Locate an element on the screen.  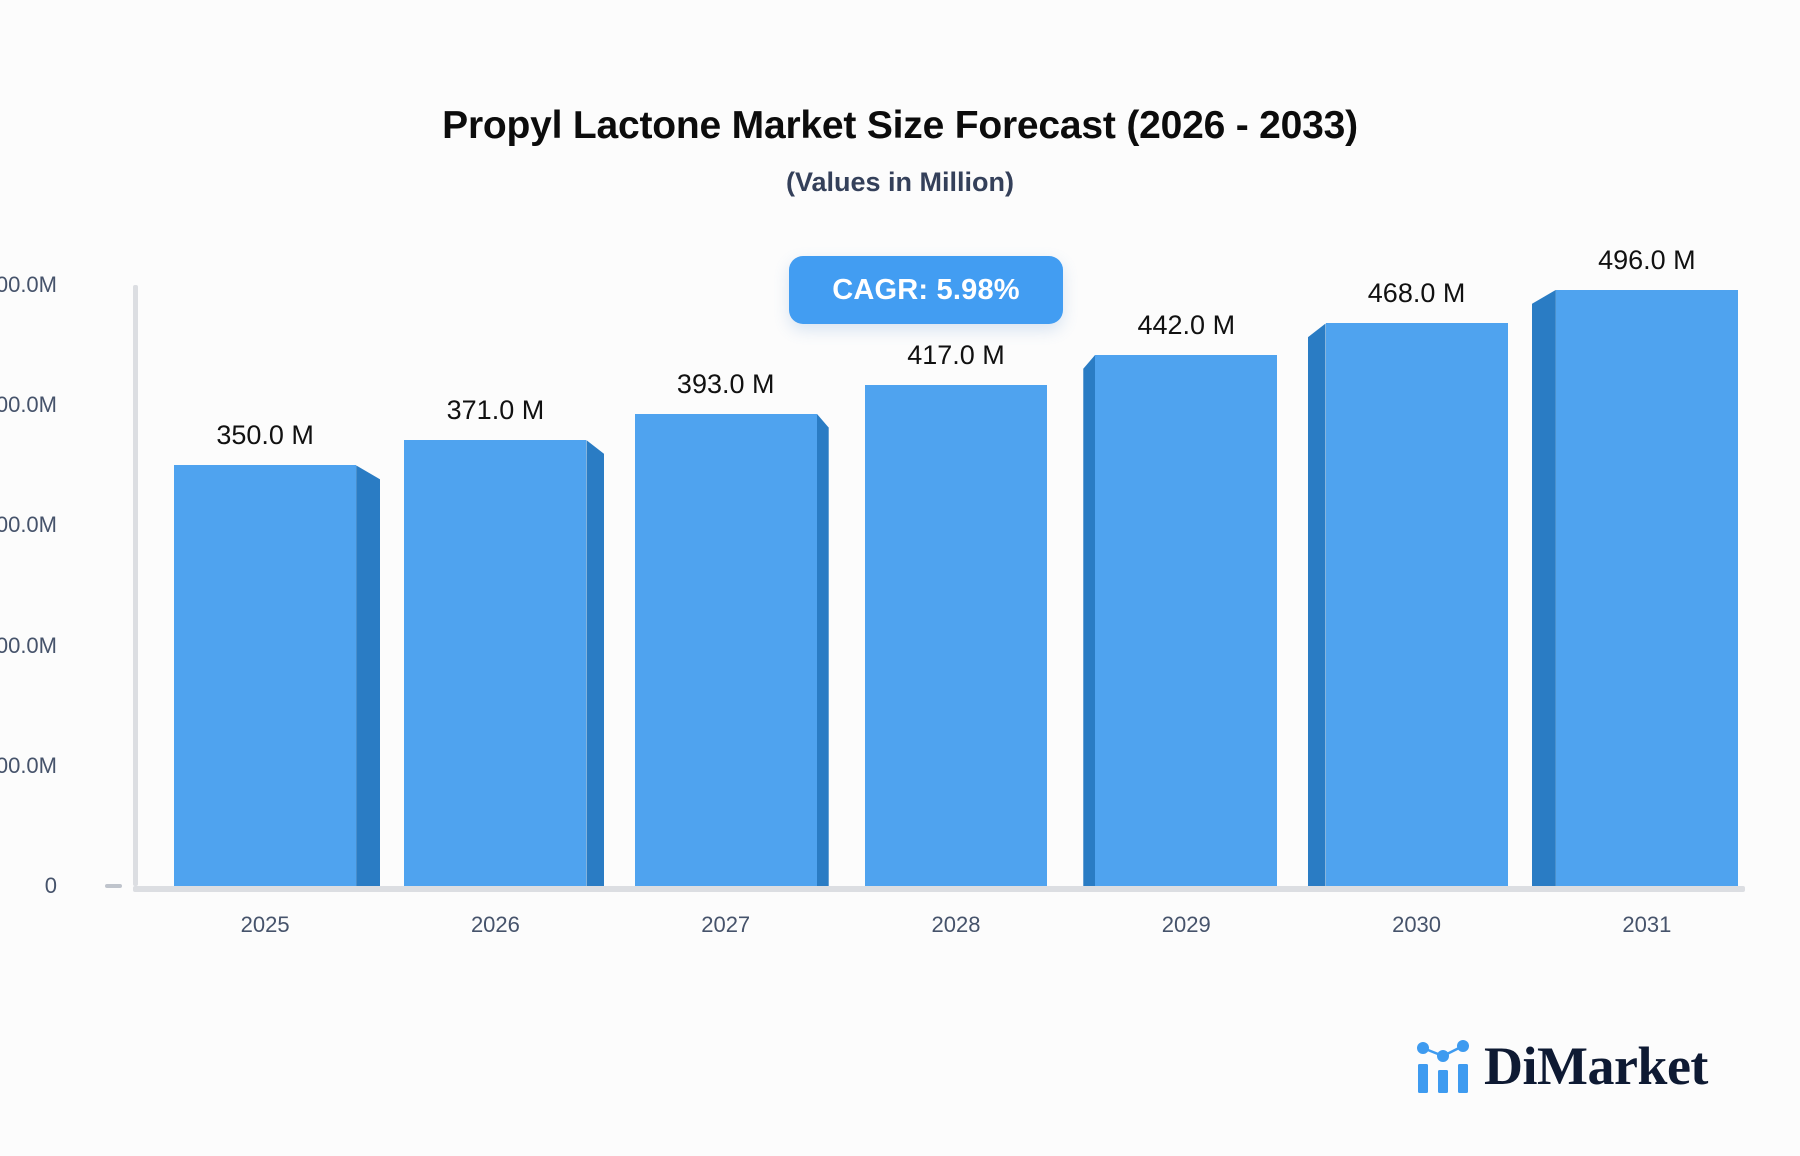
bar-value-label: 393.0 M is located at coordinates (725, 383).